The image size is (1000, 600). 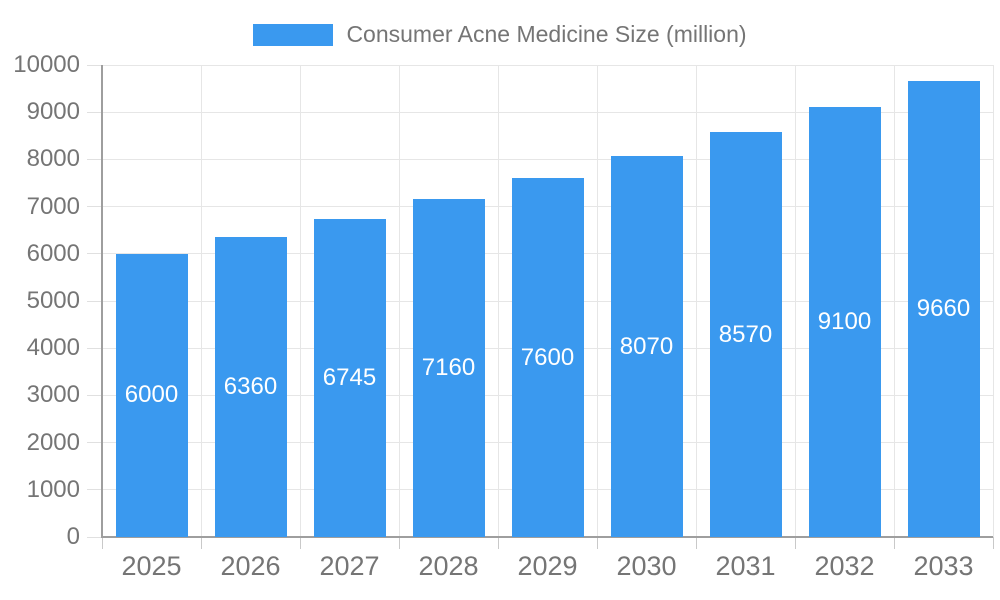 I want to click on bar-2029, so click(x=547, y=357).